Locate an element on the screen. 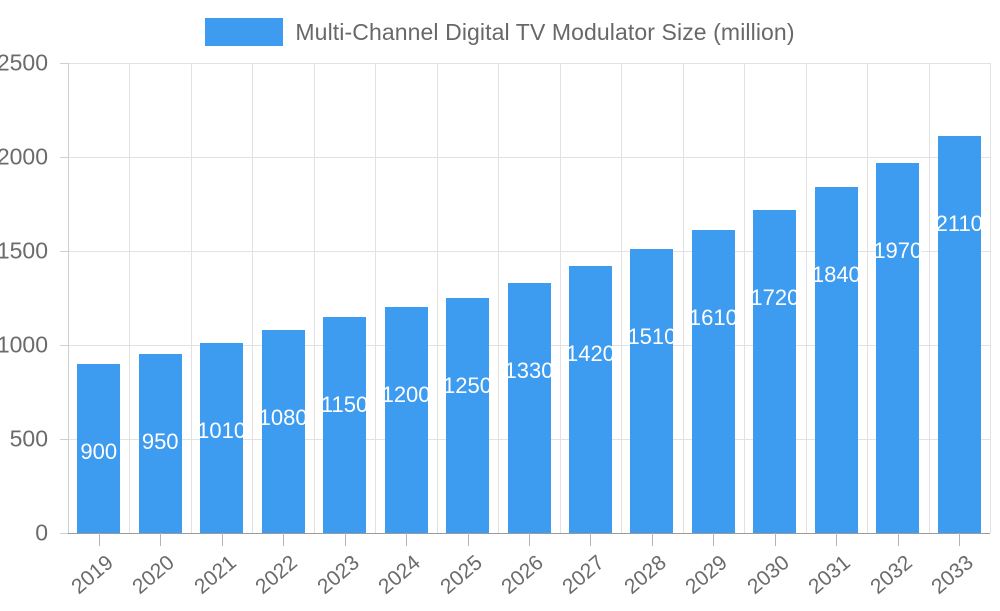  y-tick-mark-2000 is located at coordinates (64, 157).